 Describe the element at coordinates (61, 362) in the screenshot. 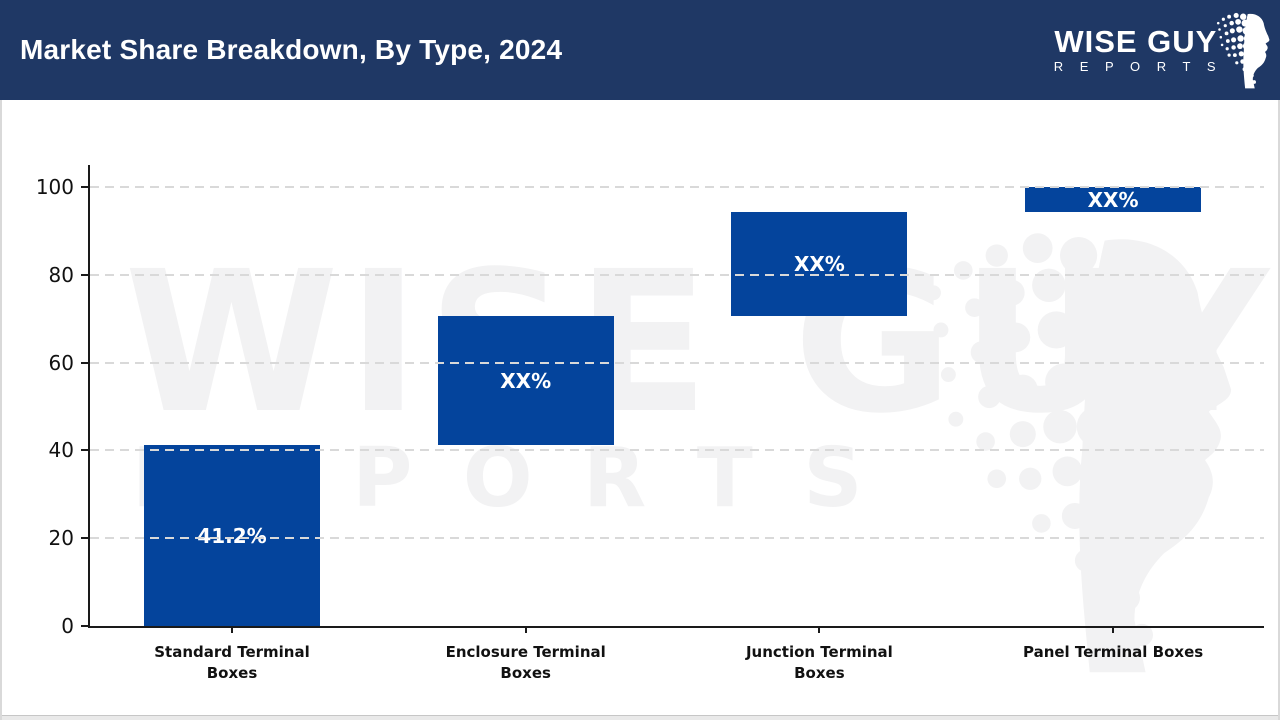

I see `y-axis-tick-label: 60` at that location.